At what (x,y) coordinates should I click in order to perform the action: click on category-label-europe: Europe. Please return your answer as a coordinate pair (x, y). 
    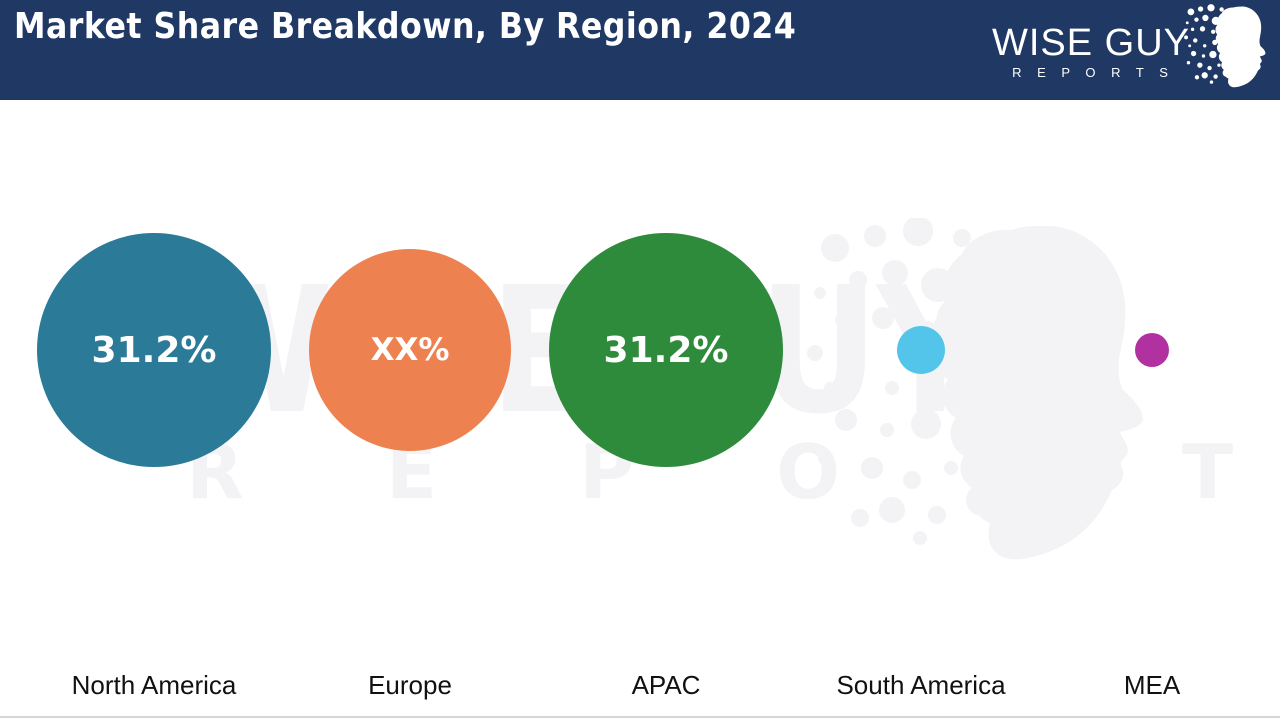
    Looking at the image, I should click on (410, 685).